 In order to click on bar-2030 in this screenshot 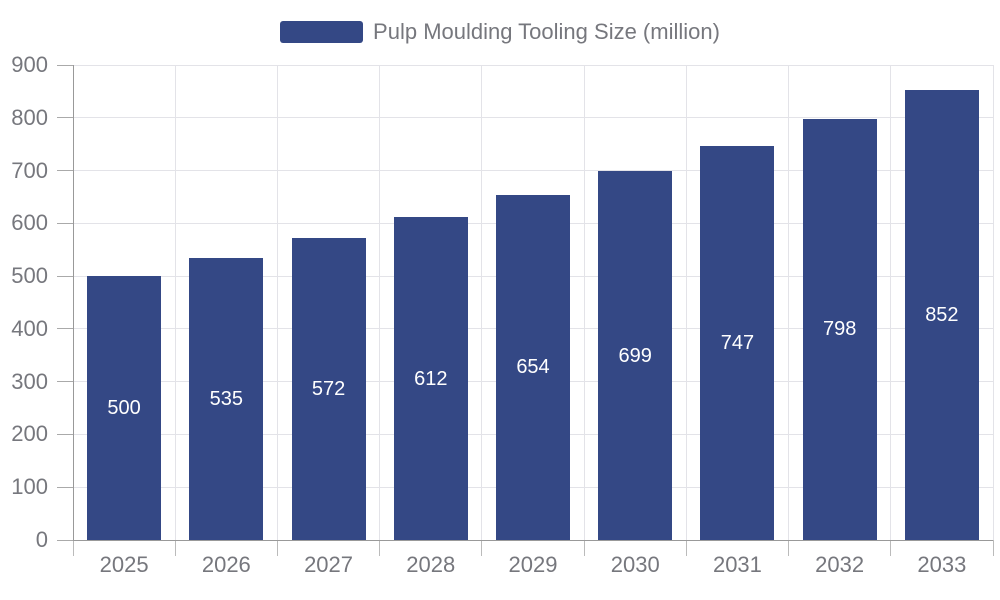, I will do `click(635, 355)`.